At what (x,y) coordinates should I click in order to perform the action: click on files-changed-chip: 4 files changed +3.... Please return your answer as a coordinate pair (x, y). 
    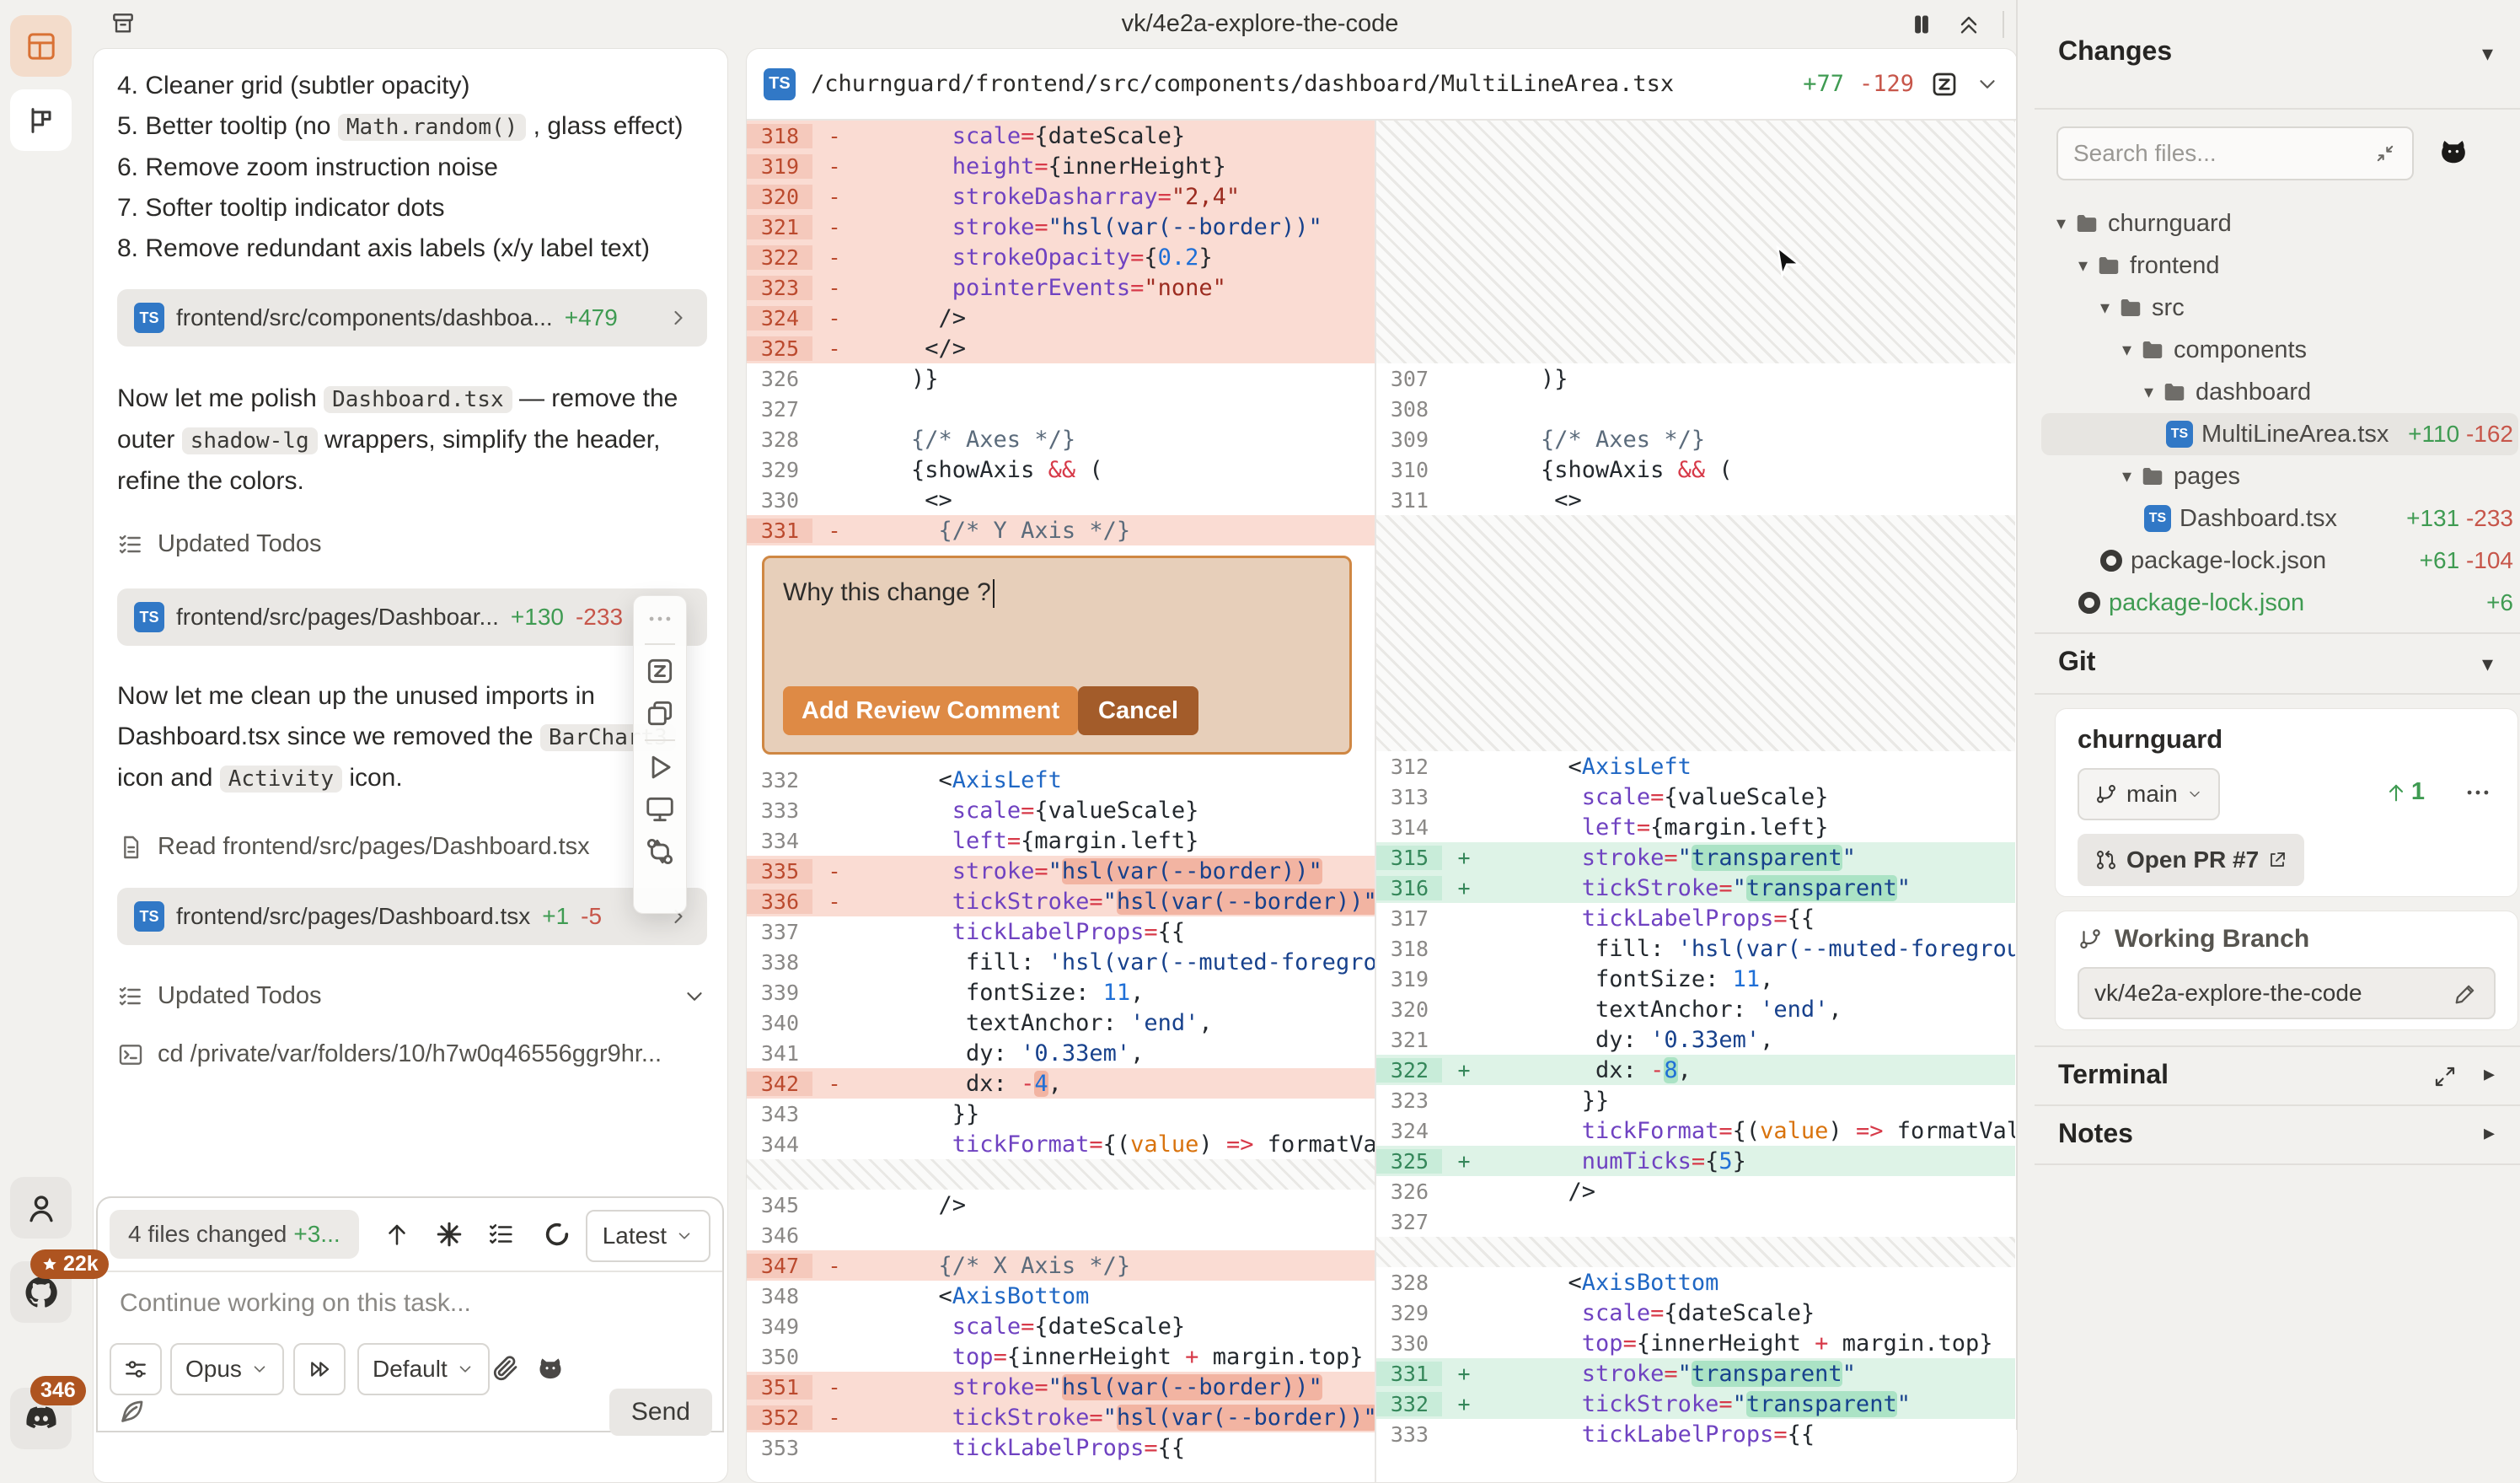
    Looking at the image, I should click on (234, 1235).